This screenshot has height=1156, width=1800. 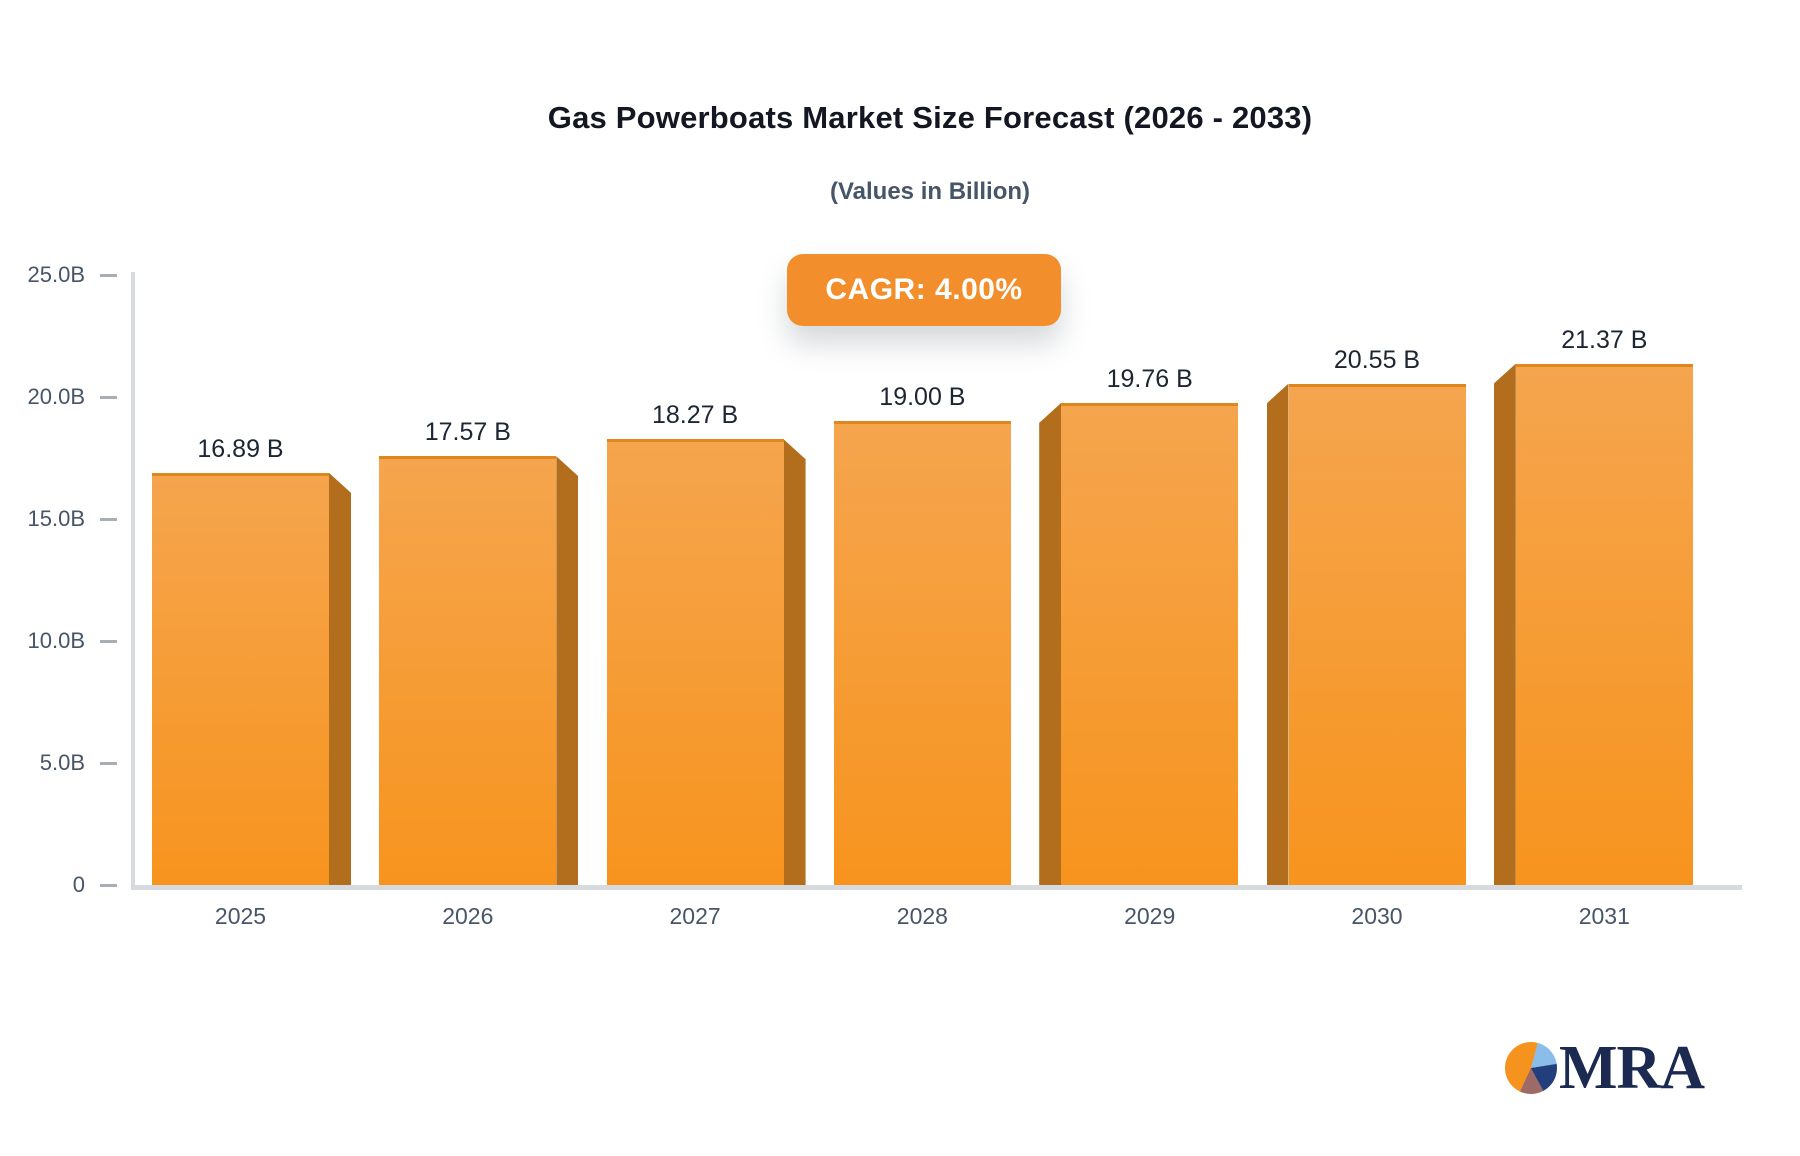 I want to click on bar-value-label: 18.27 B, so click(x=695, y=415).